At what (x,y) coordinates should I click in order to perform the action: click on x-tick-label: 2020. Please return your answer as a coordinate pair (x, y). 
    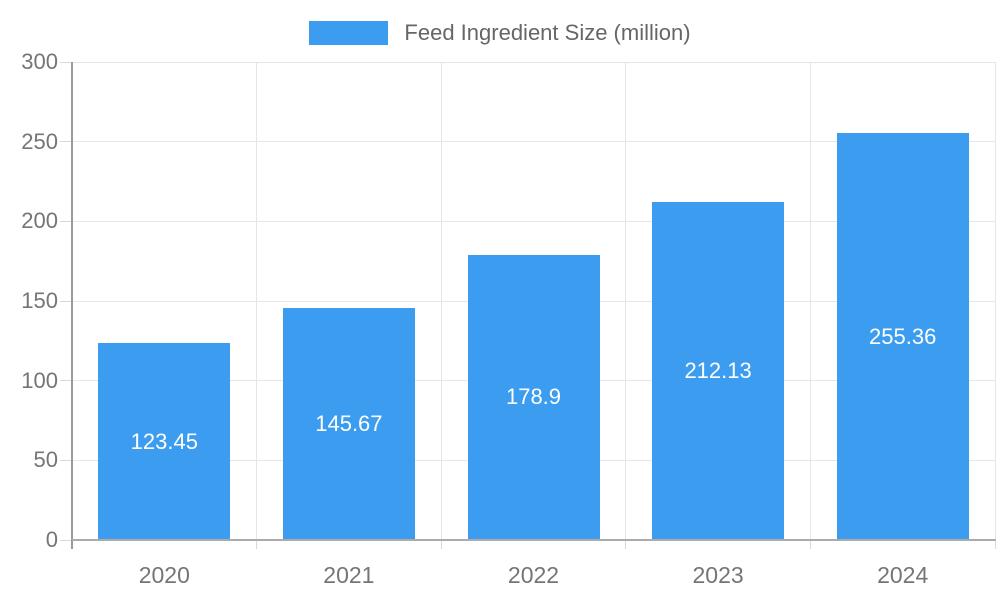
    Looking at the image, I should click on (164, 575).